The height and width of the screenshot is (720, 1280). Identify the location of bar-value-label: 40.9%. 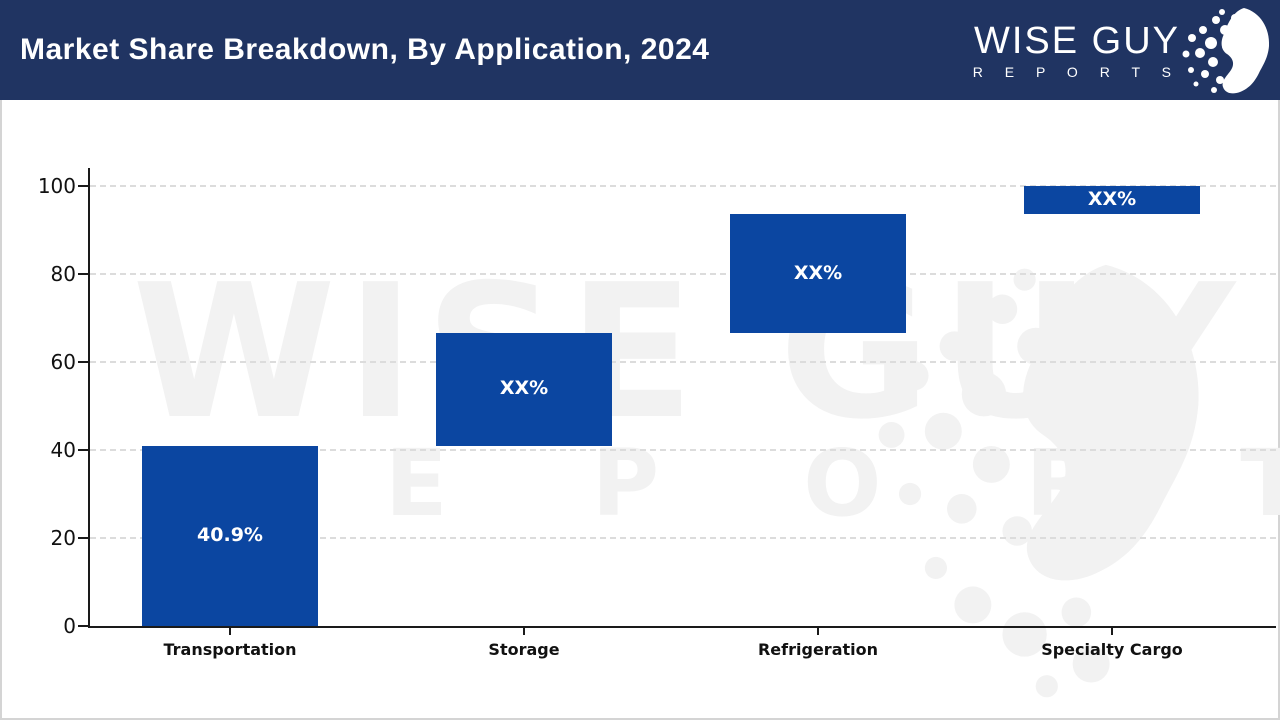
(230, 535).